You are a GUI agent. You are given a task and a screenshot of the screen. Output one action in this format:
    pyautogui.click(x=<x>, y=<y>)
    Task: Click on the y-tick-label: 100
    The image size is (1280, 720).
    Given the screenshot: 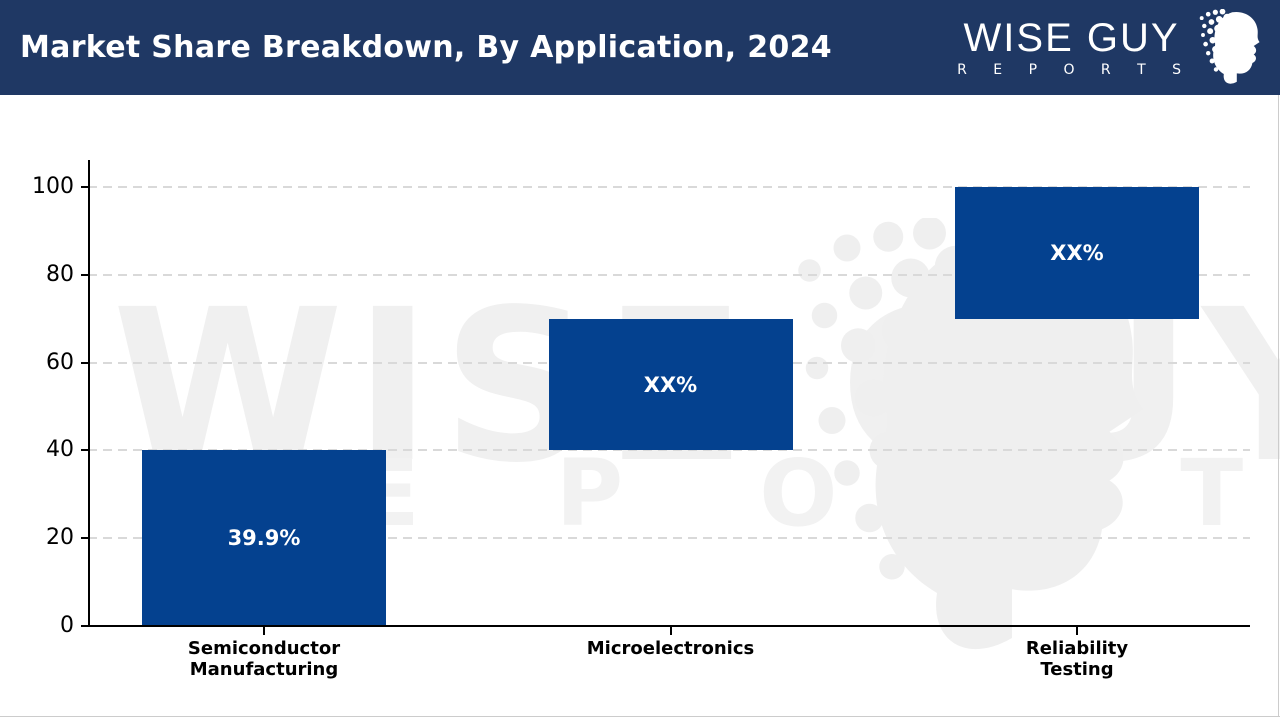 What is the action you would take?
    pyautogui.click(x=53, y=186)
    